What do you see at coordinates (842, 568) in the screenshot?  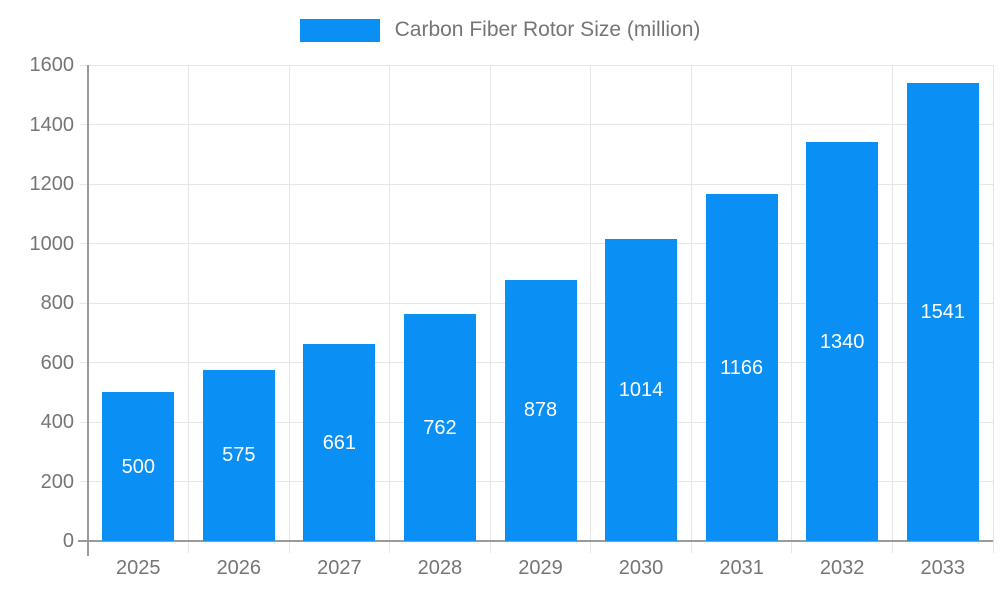 I see `x-tick-label: 2032` at bounding box center [842, 568].